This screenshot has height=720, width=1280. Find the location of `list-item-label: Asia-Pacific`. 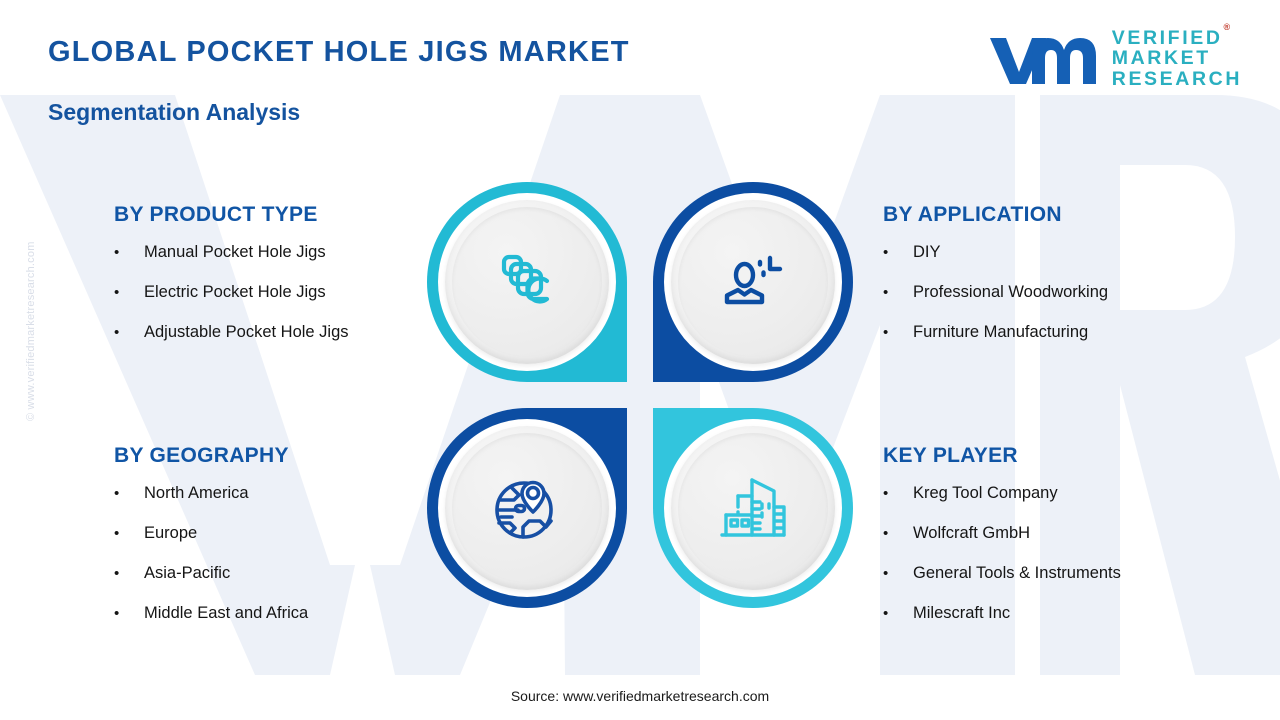

list-item-label: Asia-Pacific is located at coordinates (187, 573).